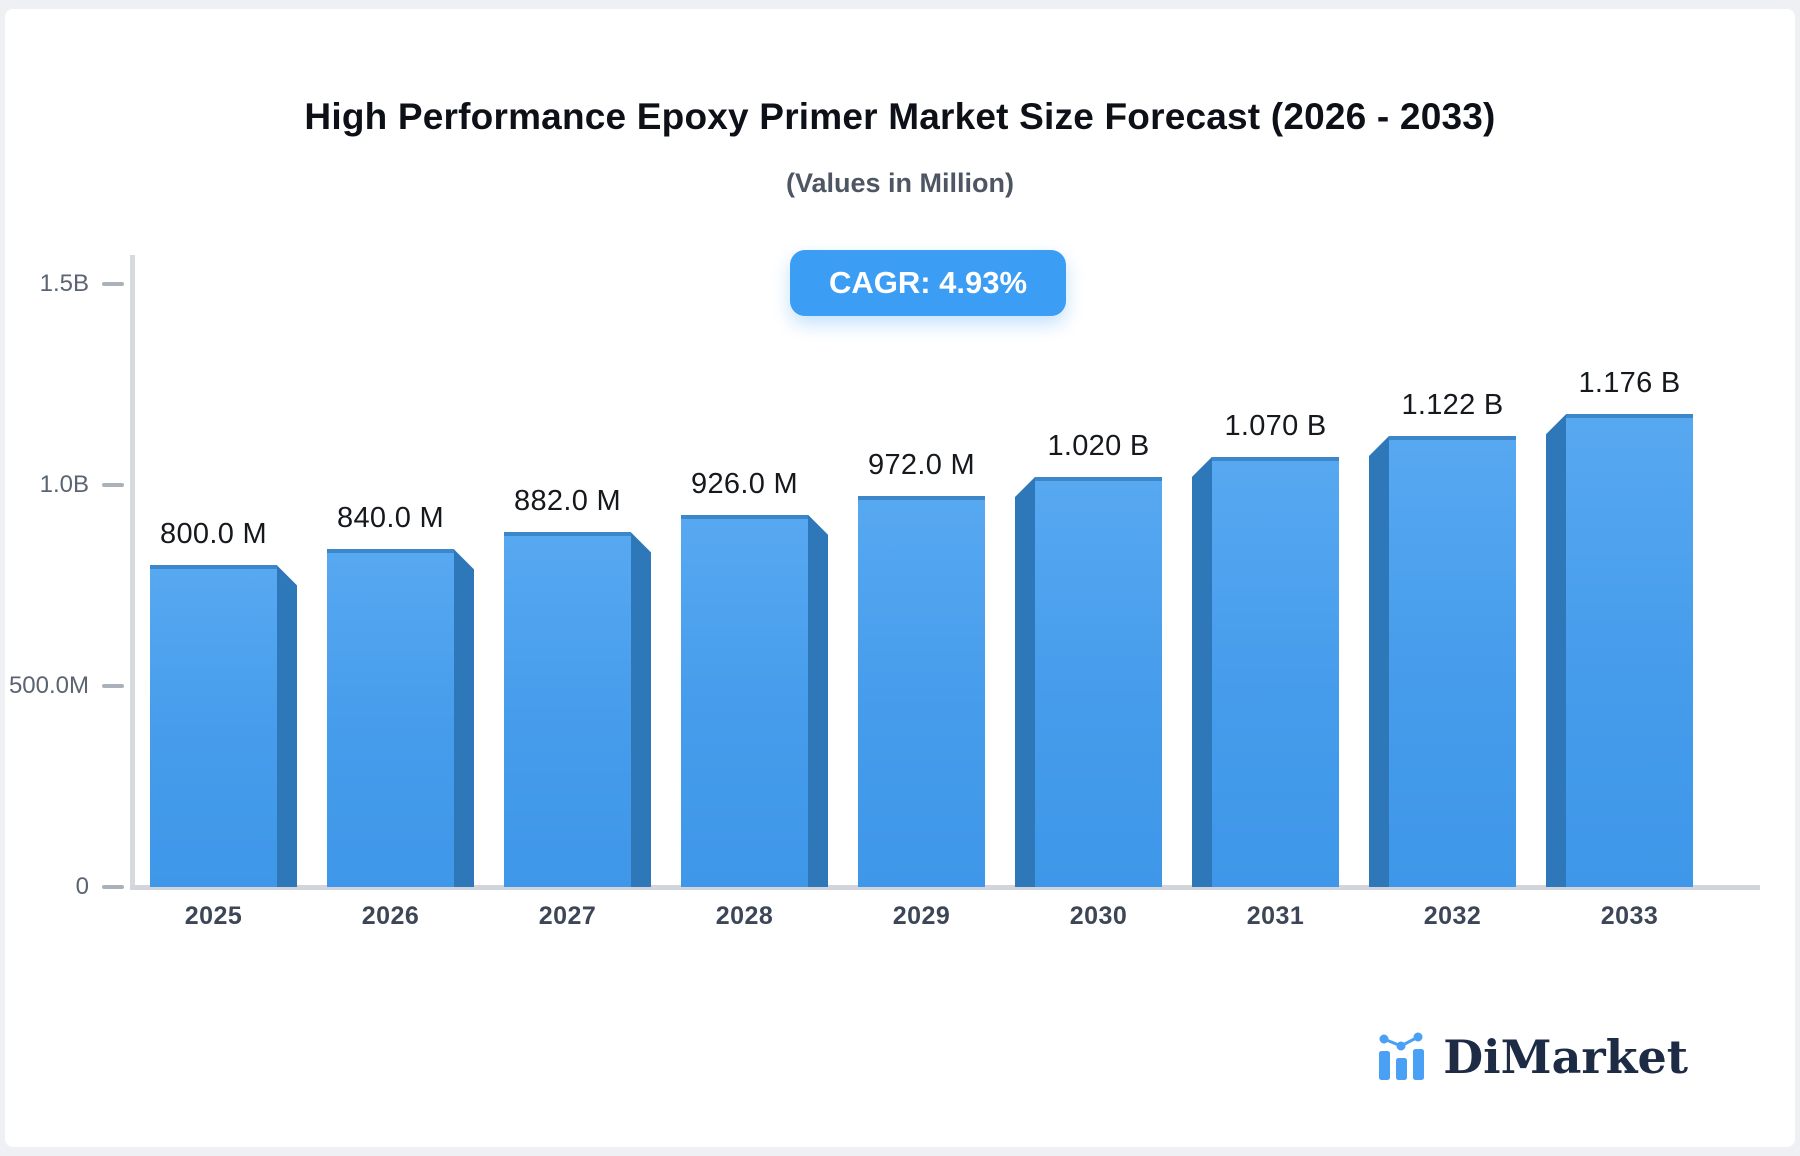  I want to click on y-tick-0: 0, so click(62, 887).